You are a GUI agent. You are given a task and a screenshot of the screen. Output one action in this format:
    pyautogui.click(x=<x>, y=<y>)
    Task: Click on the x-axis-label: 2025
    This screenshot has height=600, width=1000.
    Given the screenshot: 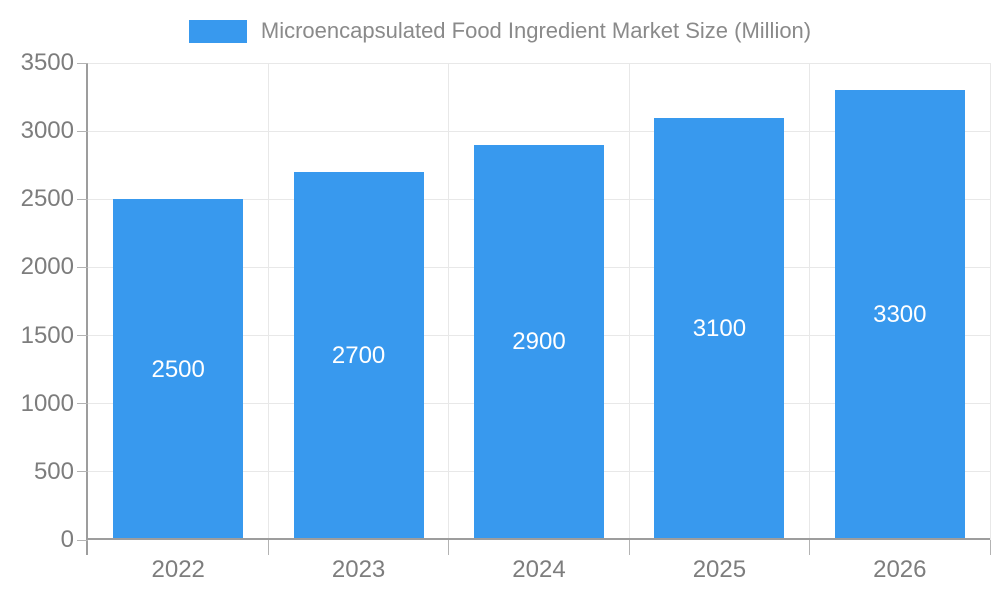 What is the action you would take?
    pyautogui.click(x=719, y=569)
    